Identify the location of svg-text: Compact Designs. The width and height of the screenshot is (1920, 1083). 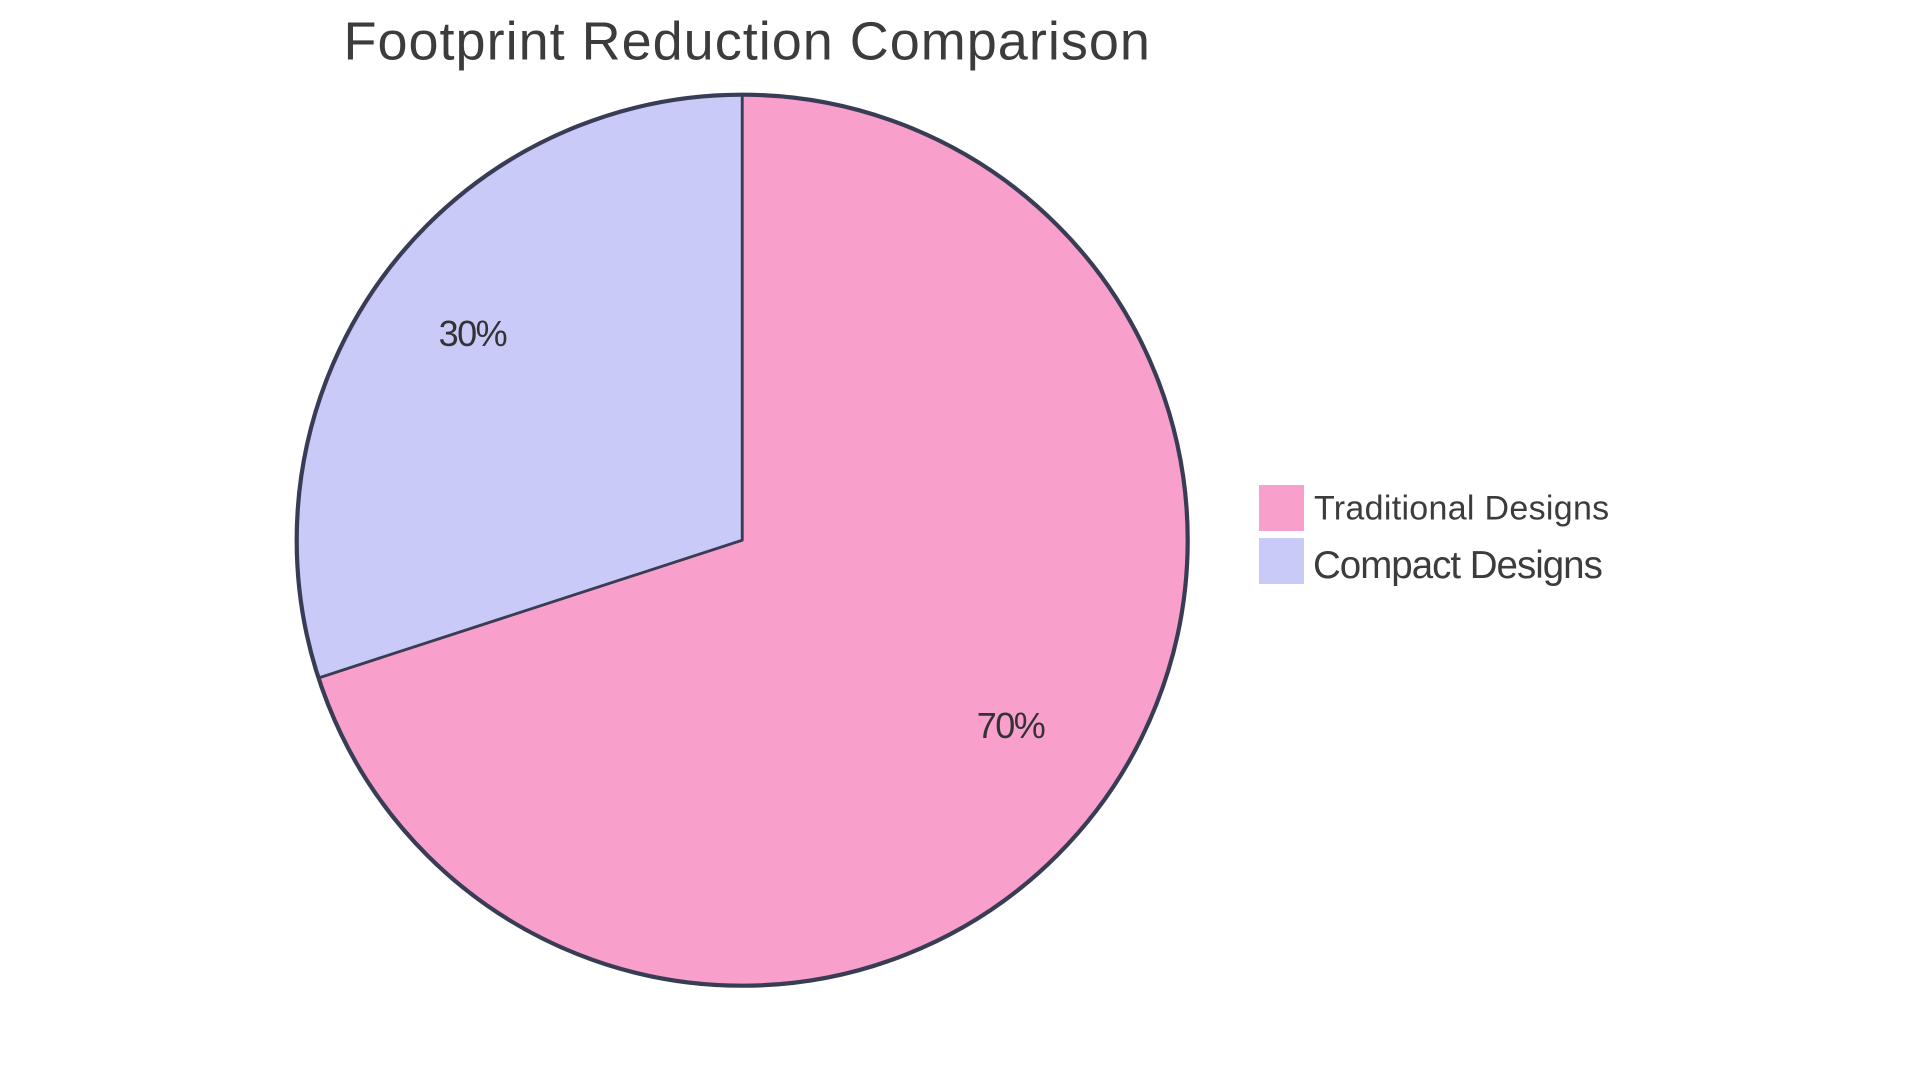
(1457, 565).